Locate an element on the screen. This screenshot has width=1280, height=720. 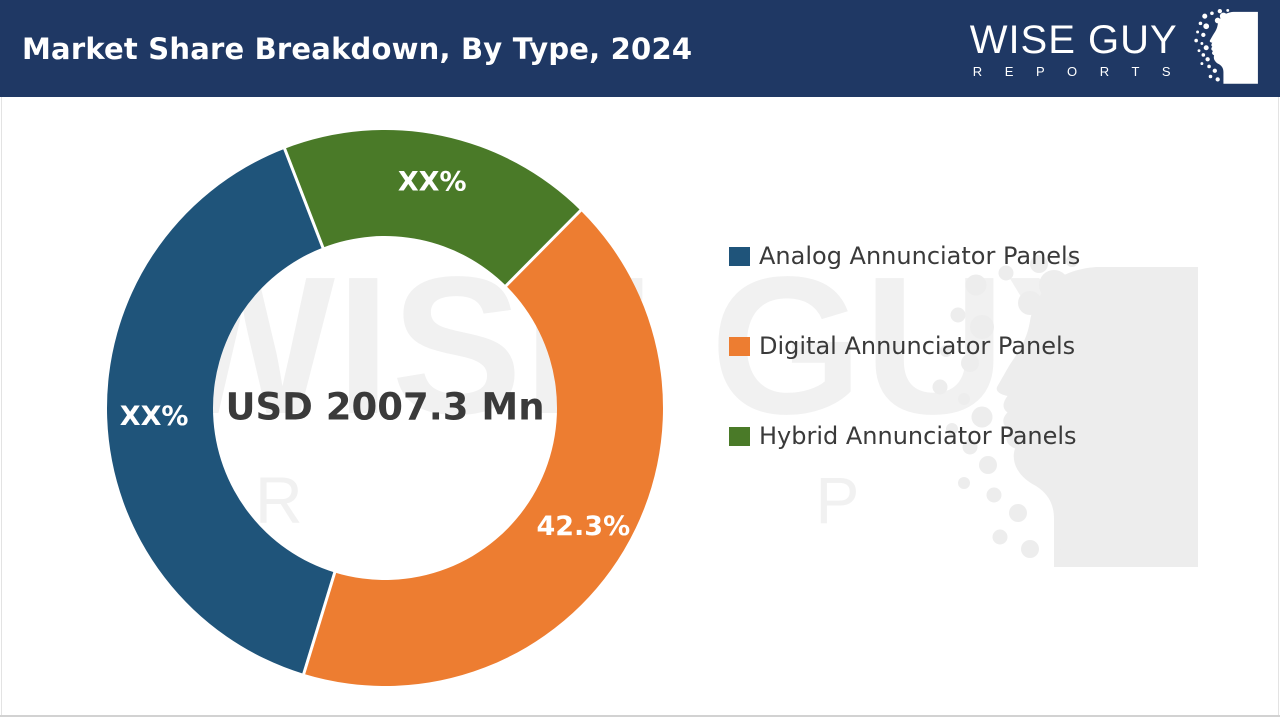
slice-label-hybrid-annunciator-panels: XX% is located at coordinates (432, 181).